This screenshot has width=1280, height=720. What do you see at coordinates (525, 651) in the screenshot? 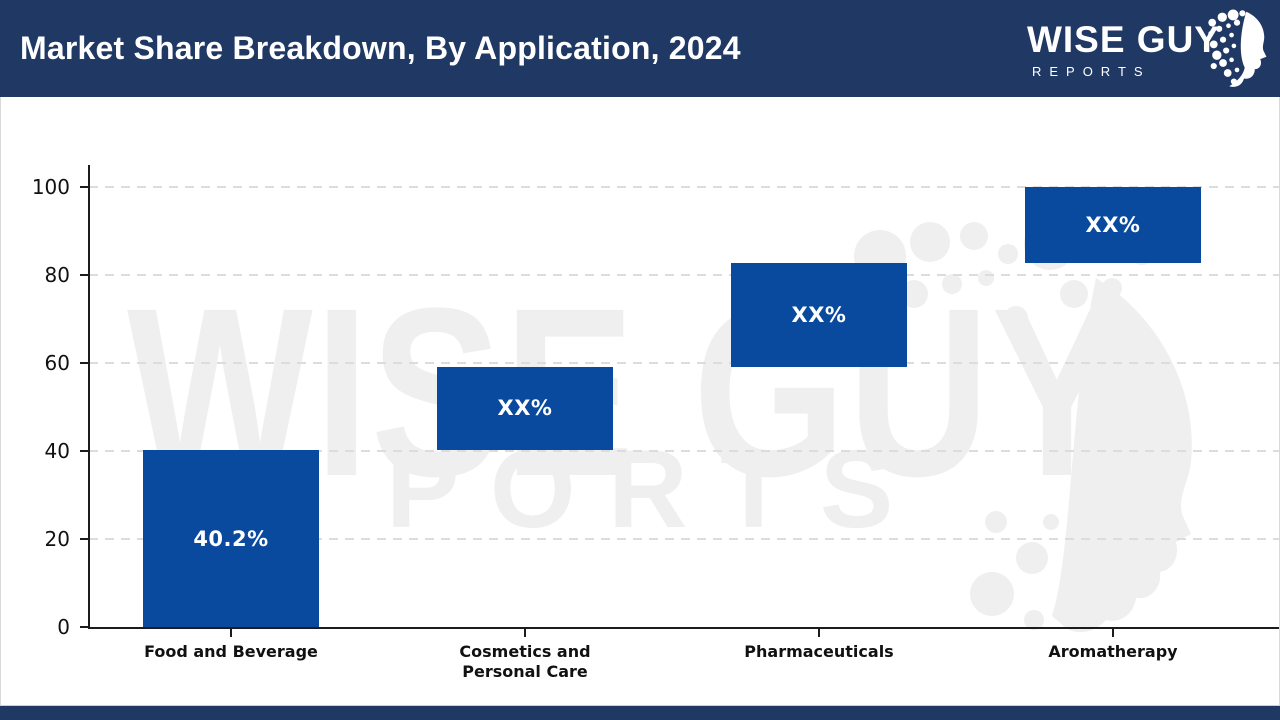
I see `category-label-line: Cosmetics and` at bounding box center [525, 651].